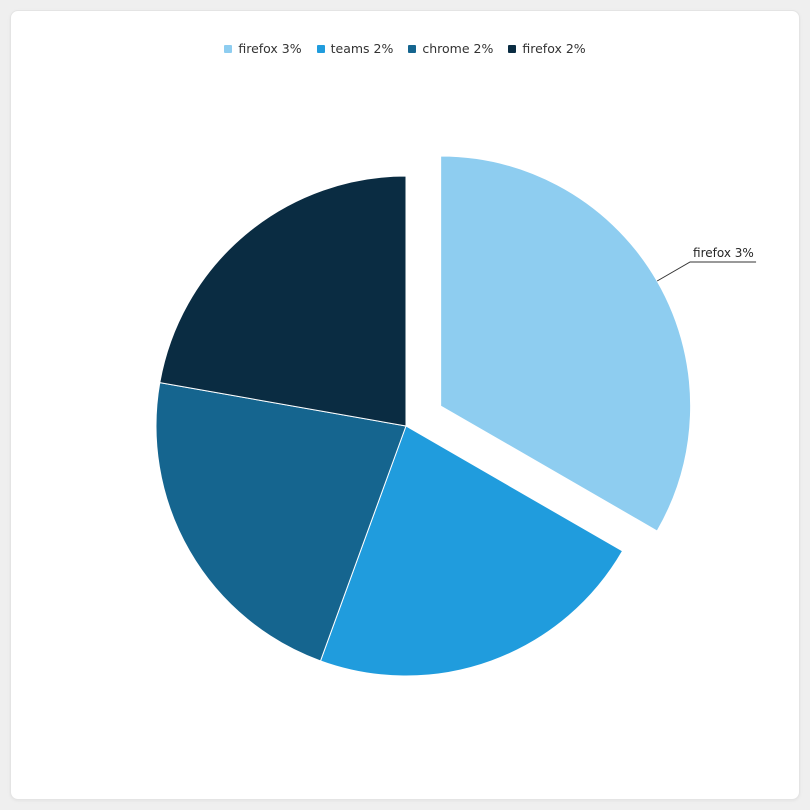 This screenshot has height=810, width=810. What do you see at coordinates (458, 48) in the screenshot?
I see `legend-label: chrome 2%` at bounding box center [458, 48].